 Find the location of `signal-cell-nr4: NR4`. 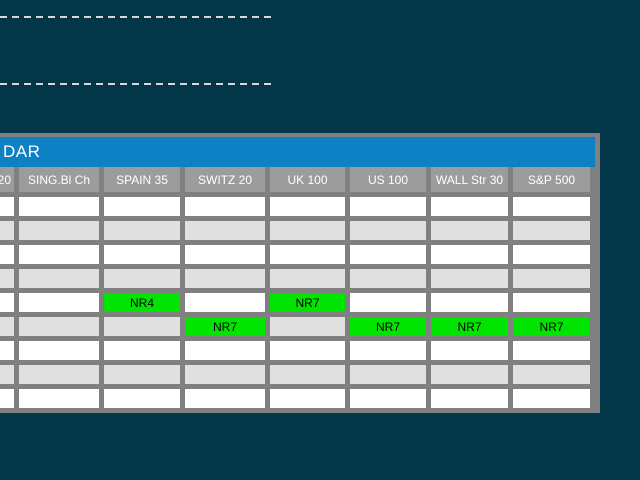

signal-cell-nr4: NR4 is located at coordinates (142, 302).